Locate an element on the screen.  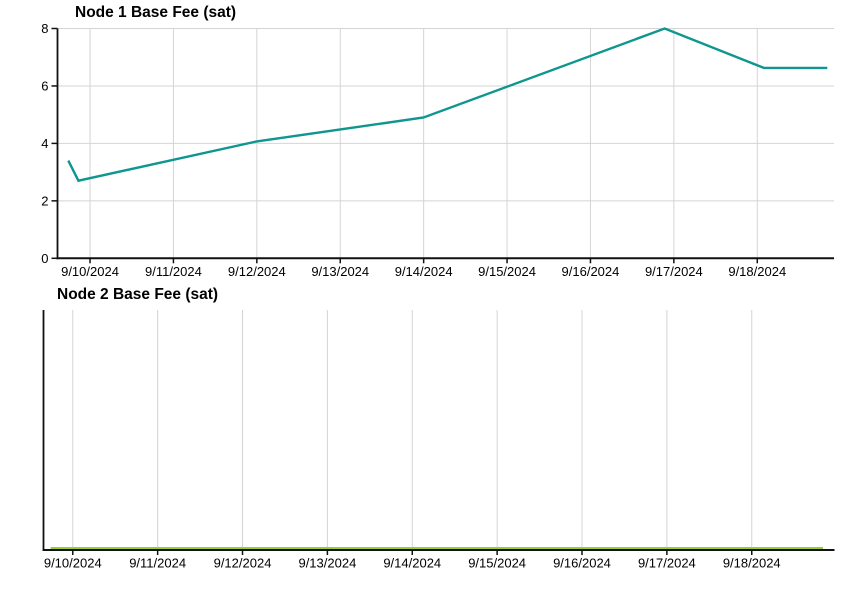
chart-title-node1: Node 1 Base Fee (sat) is located at coordinates (156, 12).